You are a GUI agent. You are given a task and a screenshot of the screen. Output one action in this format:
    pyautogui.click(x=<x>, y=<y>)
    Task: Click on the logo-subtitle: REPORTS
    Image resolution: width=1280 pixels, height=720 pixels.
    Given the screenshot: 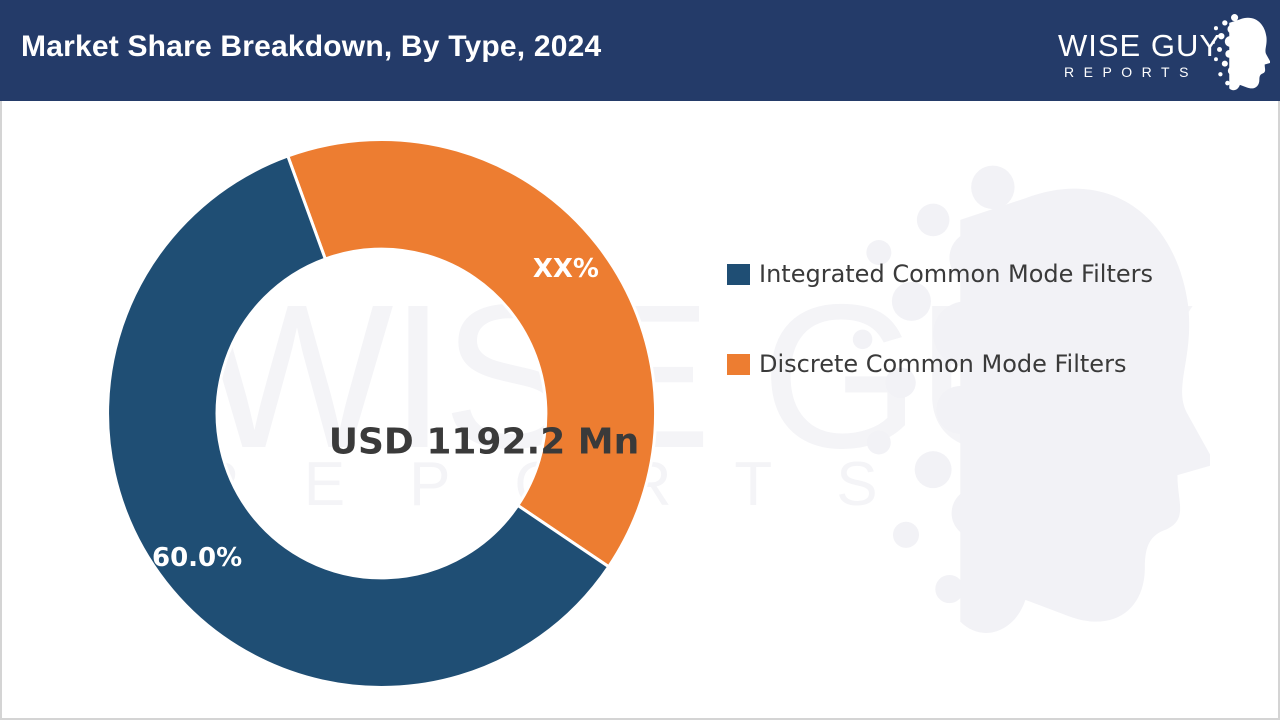 What is the action you would take?
    pyautogui.click(x=1131, y=72)
    